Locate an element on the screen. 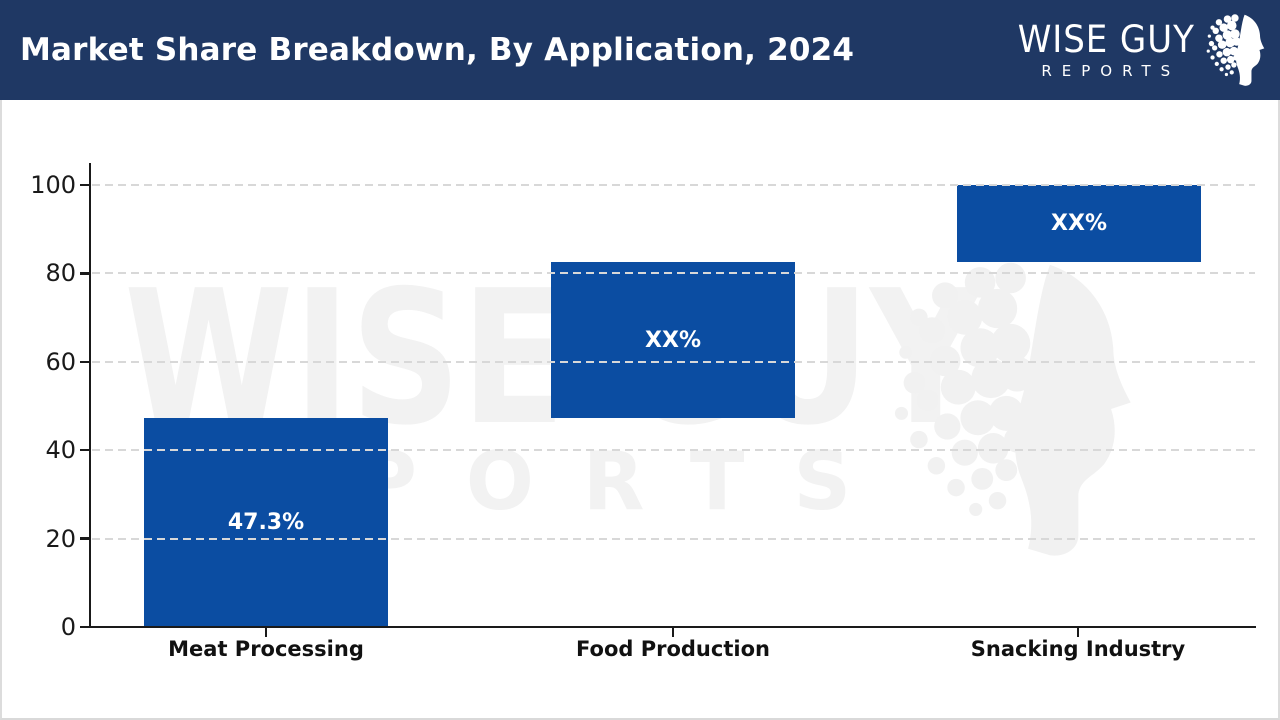 The image size is (1280, 720). y-tick-label-20: 20 is located at coordinates (60, 538).